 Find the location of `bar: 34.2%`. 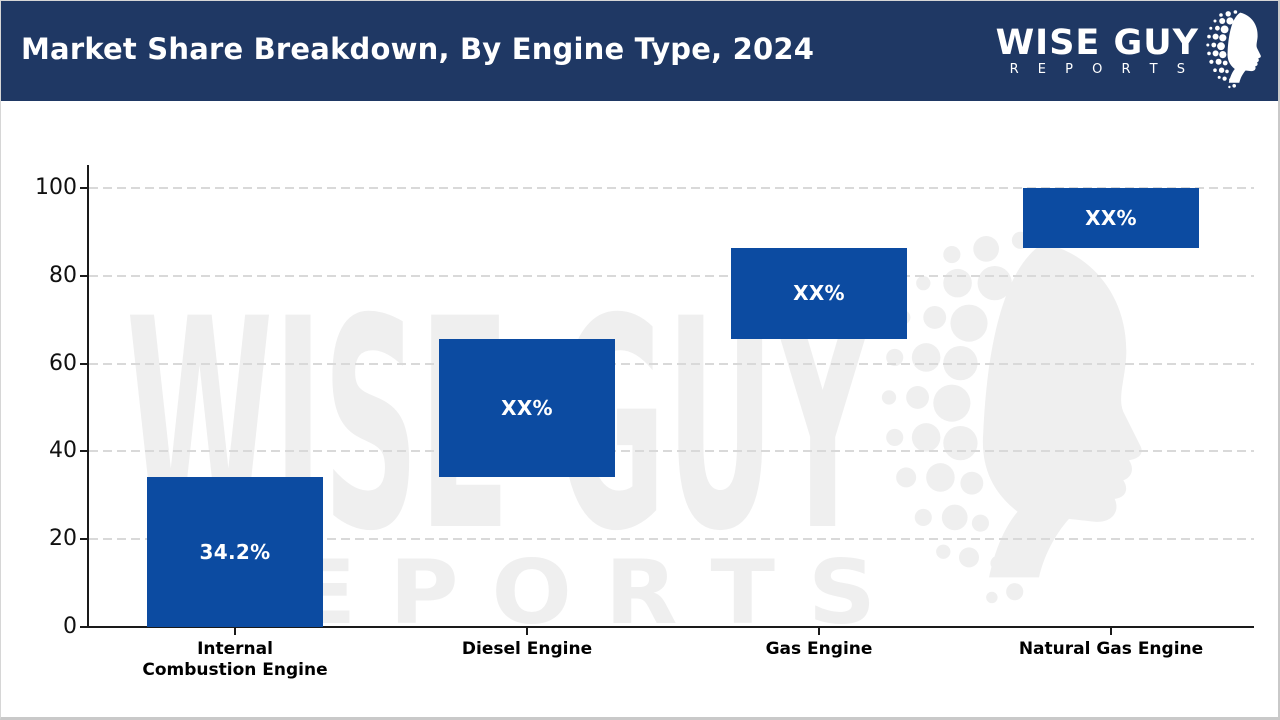

bar: 34.2% is located at coordinates (235, 551).